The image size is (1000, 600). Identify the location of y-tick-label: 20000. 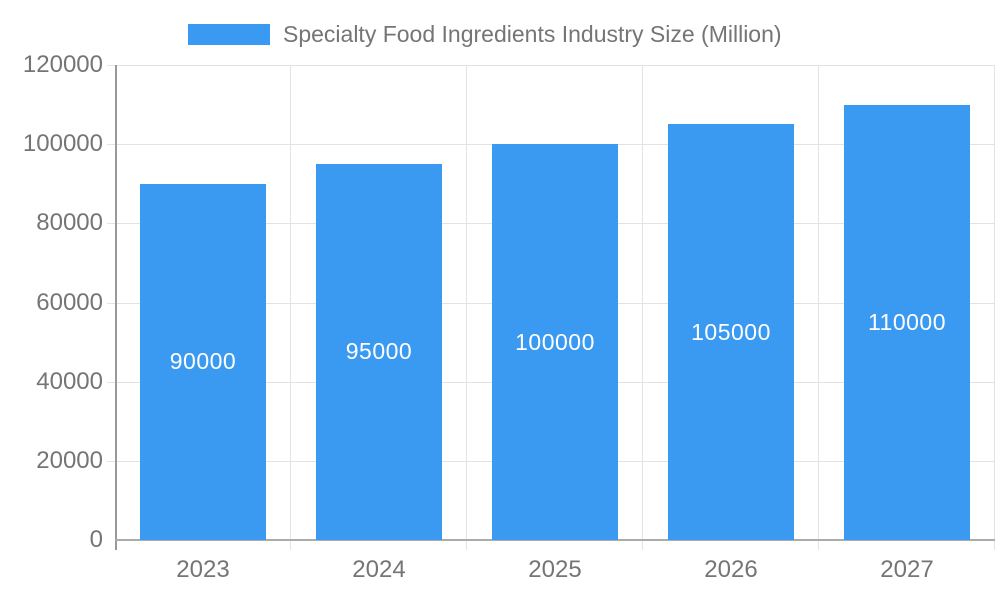
(69, 460).